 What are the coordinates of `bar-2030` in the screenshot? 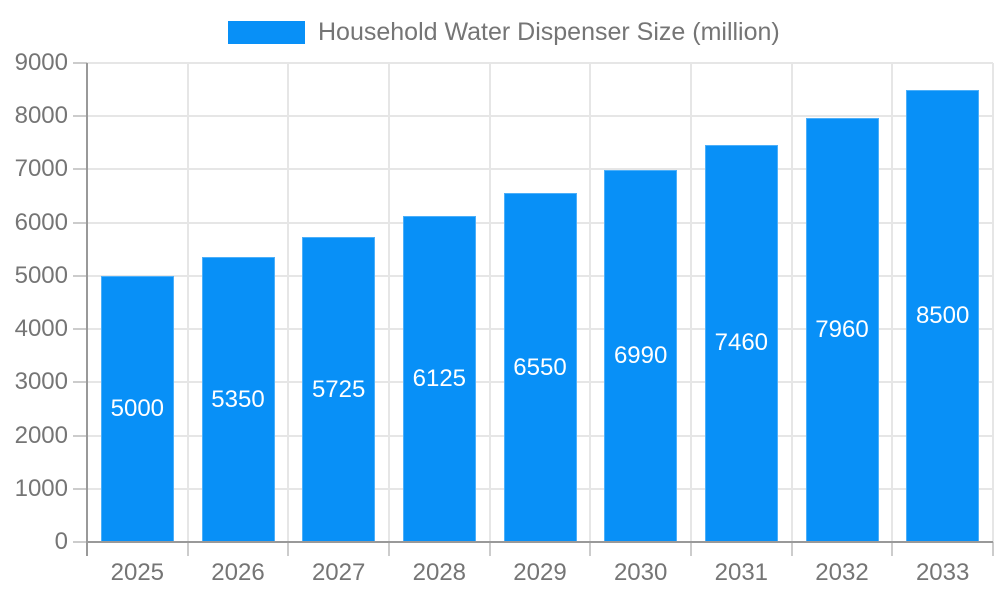 It's located at (641, 355).